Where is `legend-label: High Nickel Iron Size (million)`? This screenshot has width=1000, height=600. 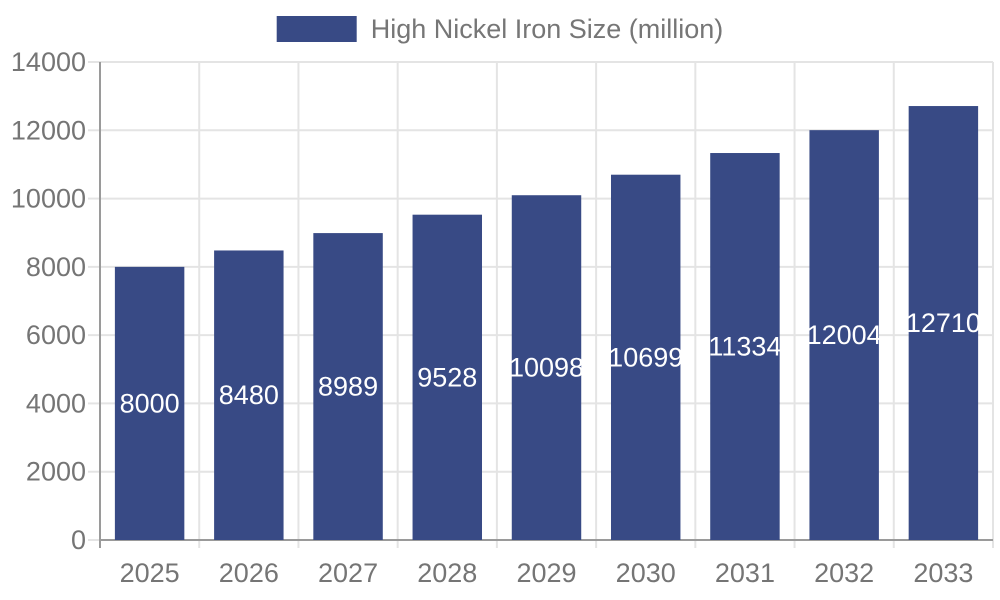
legend-label: High Nickel Iron Size (million) is located at coordinates (547, 29).